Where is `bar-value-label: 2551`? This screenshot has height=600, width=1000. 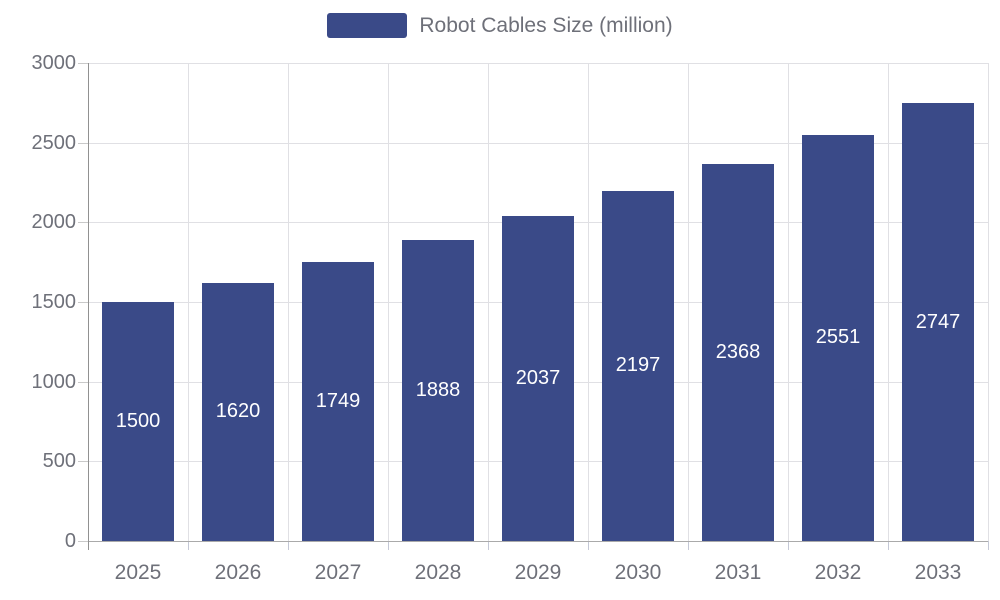
bar-value-label: 2551 is located at coordinates (838, 337).